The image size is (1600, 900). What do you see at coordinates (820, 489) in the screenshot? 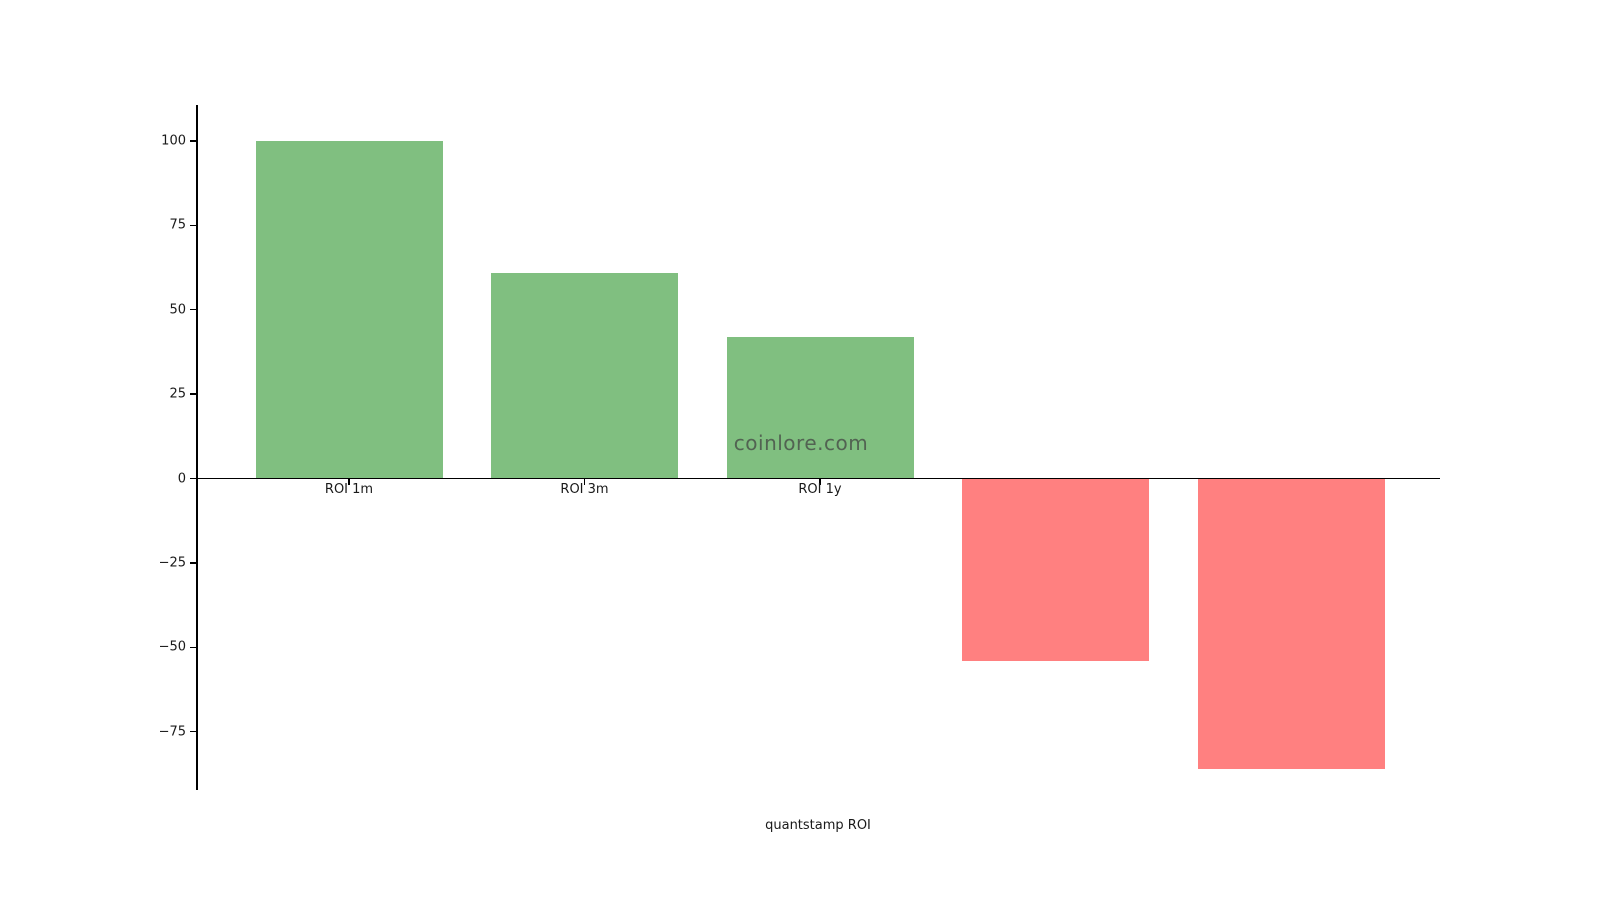
I see `x-tick-label: ROI 1y` at bounding box center [820, 489].